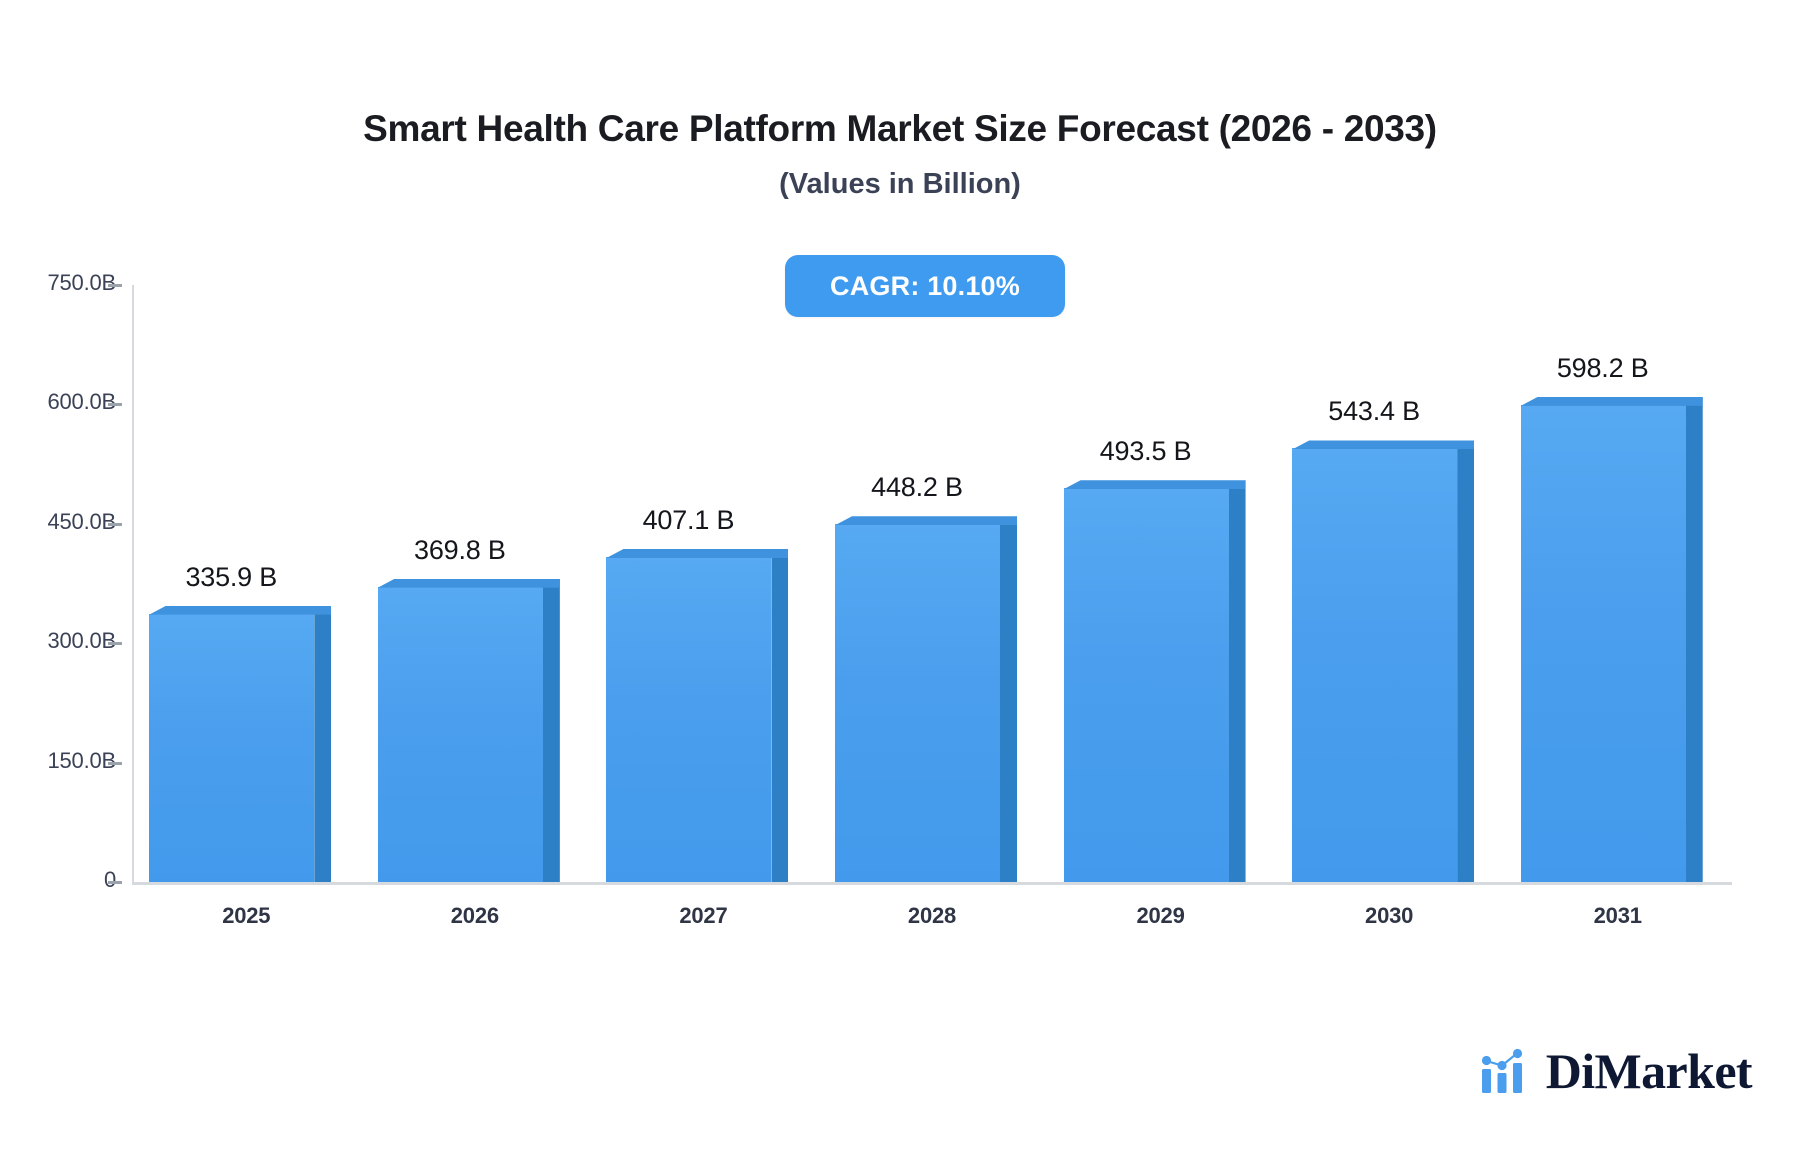  I want to click on y-axis-tick-label: 750.0B, so click(81, 282).